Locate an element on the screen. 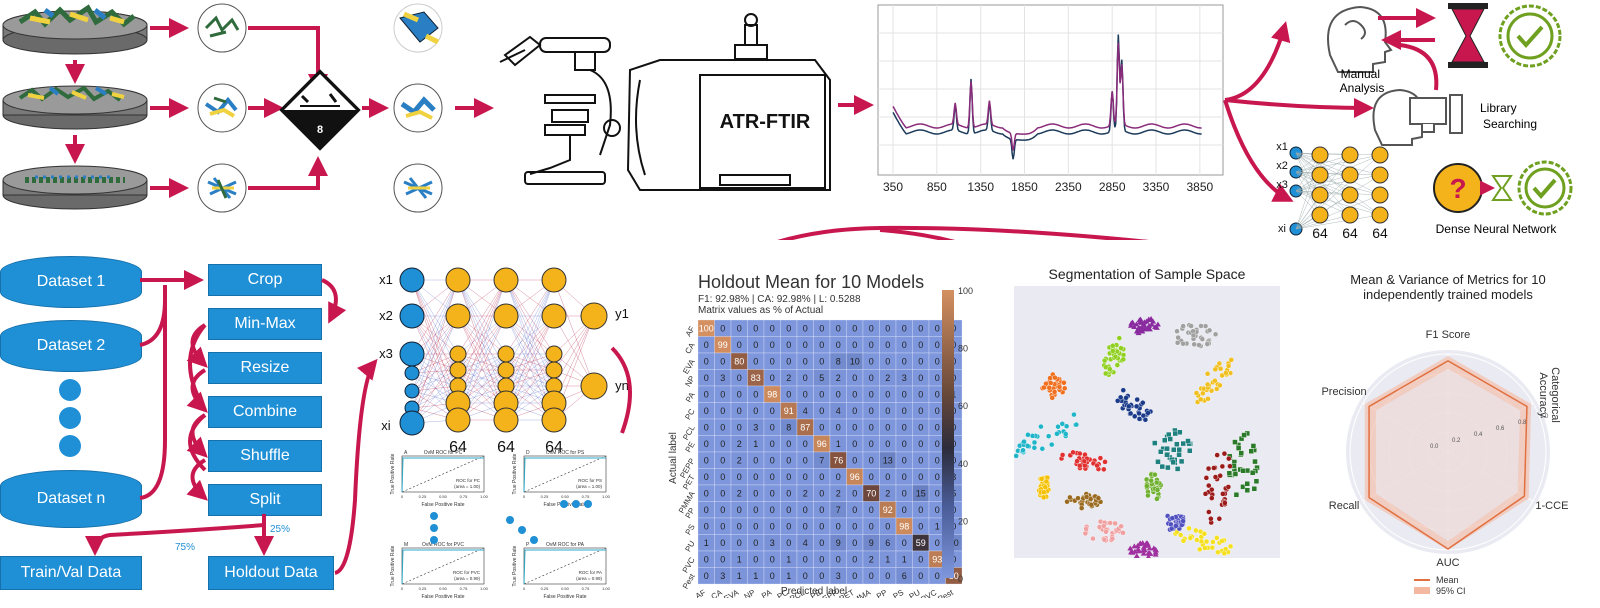 Image resolution: width=1600 pixels, height=608 pixels. roc-xtick: 0.25 is located at coordinates (423, 588).